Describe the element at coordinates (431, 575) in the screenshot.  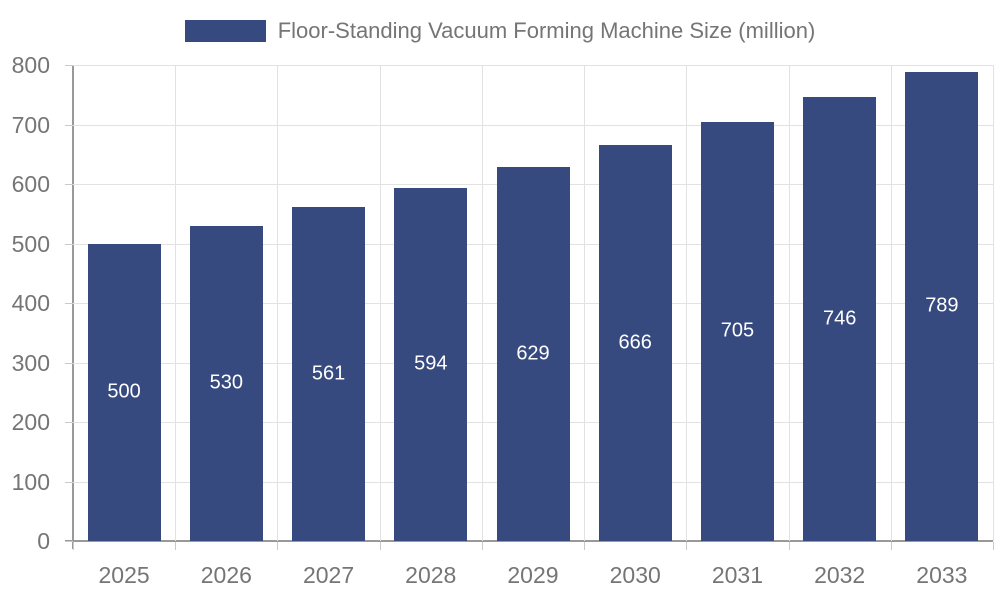
I see `x-tick-label: 2028` at that location.